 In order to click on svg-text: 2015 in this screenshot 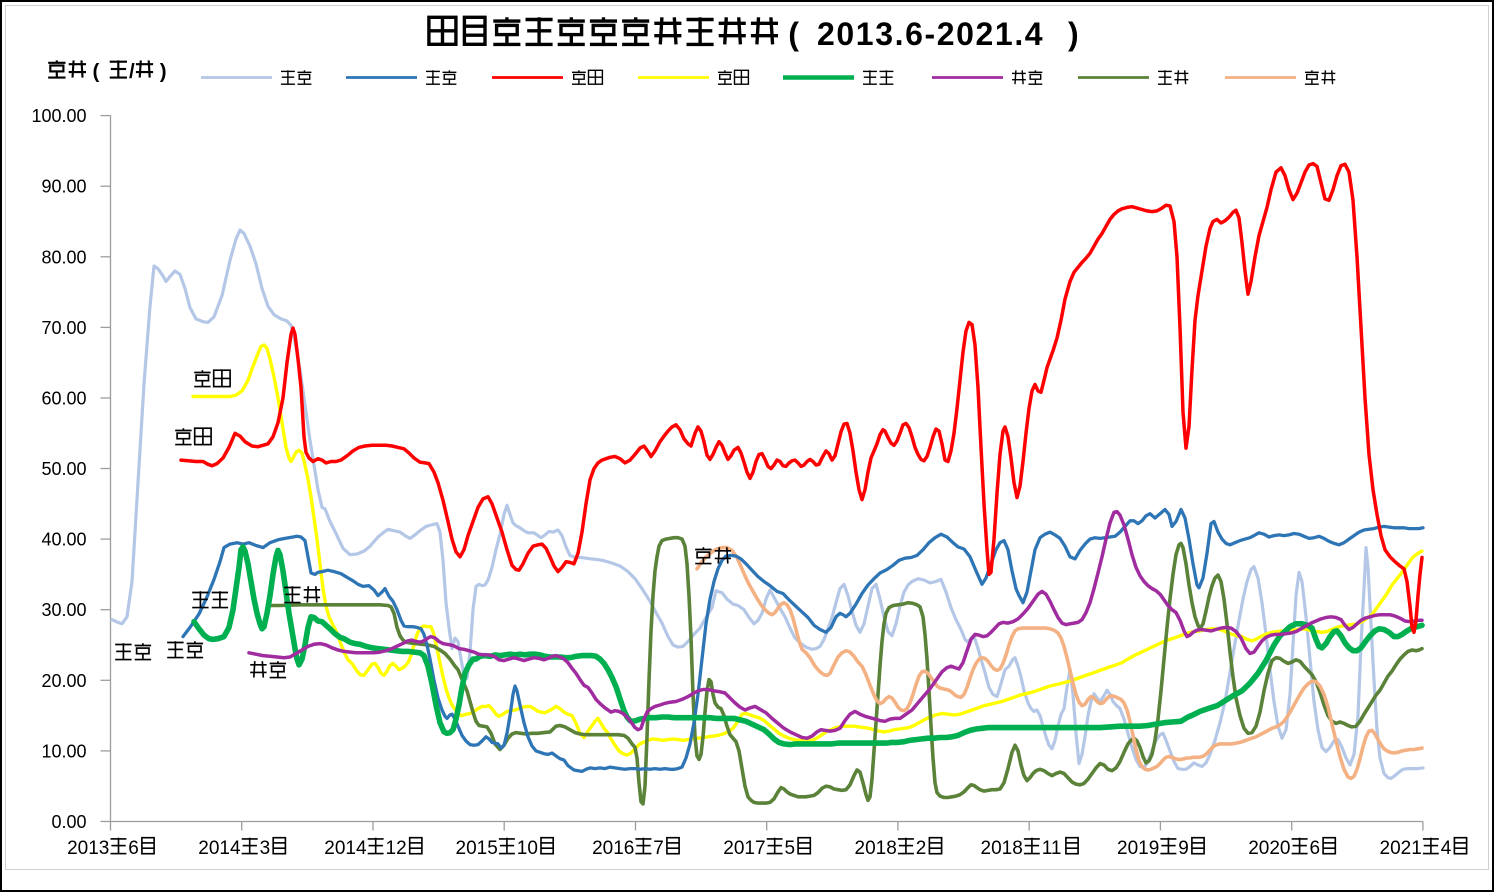, I will do `click(477, 848)`.